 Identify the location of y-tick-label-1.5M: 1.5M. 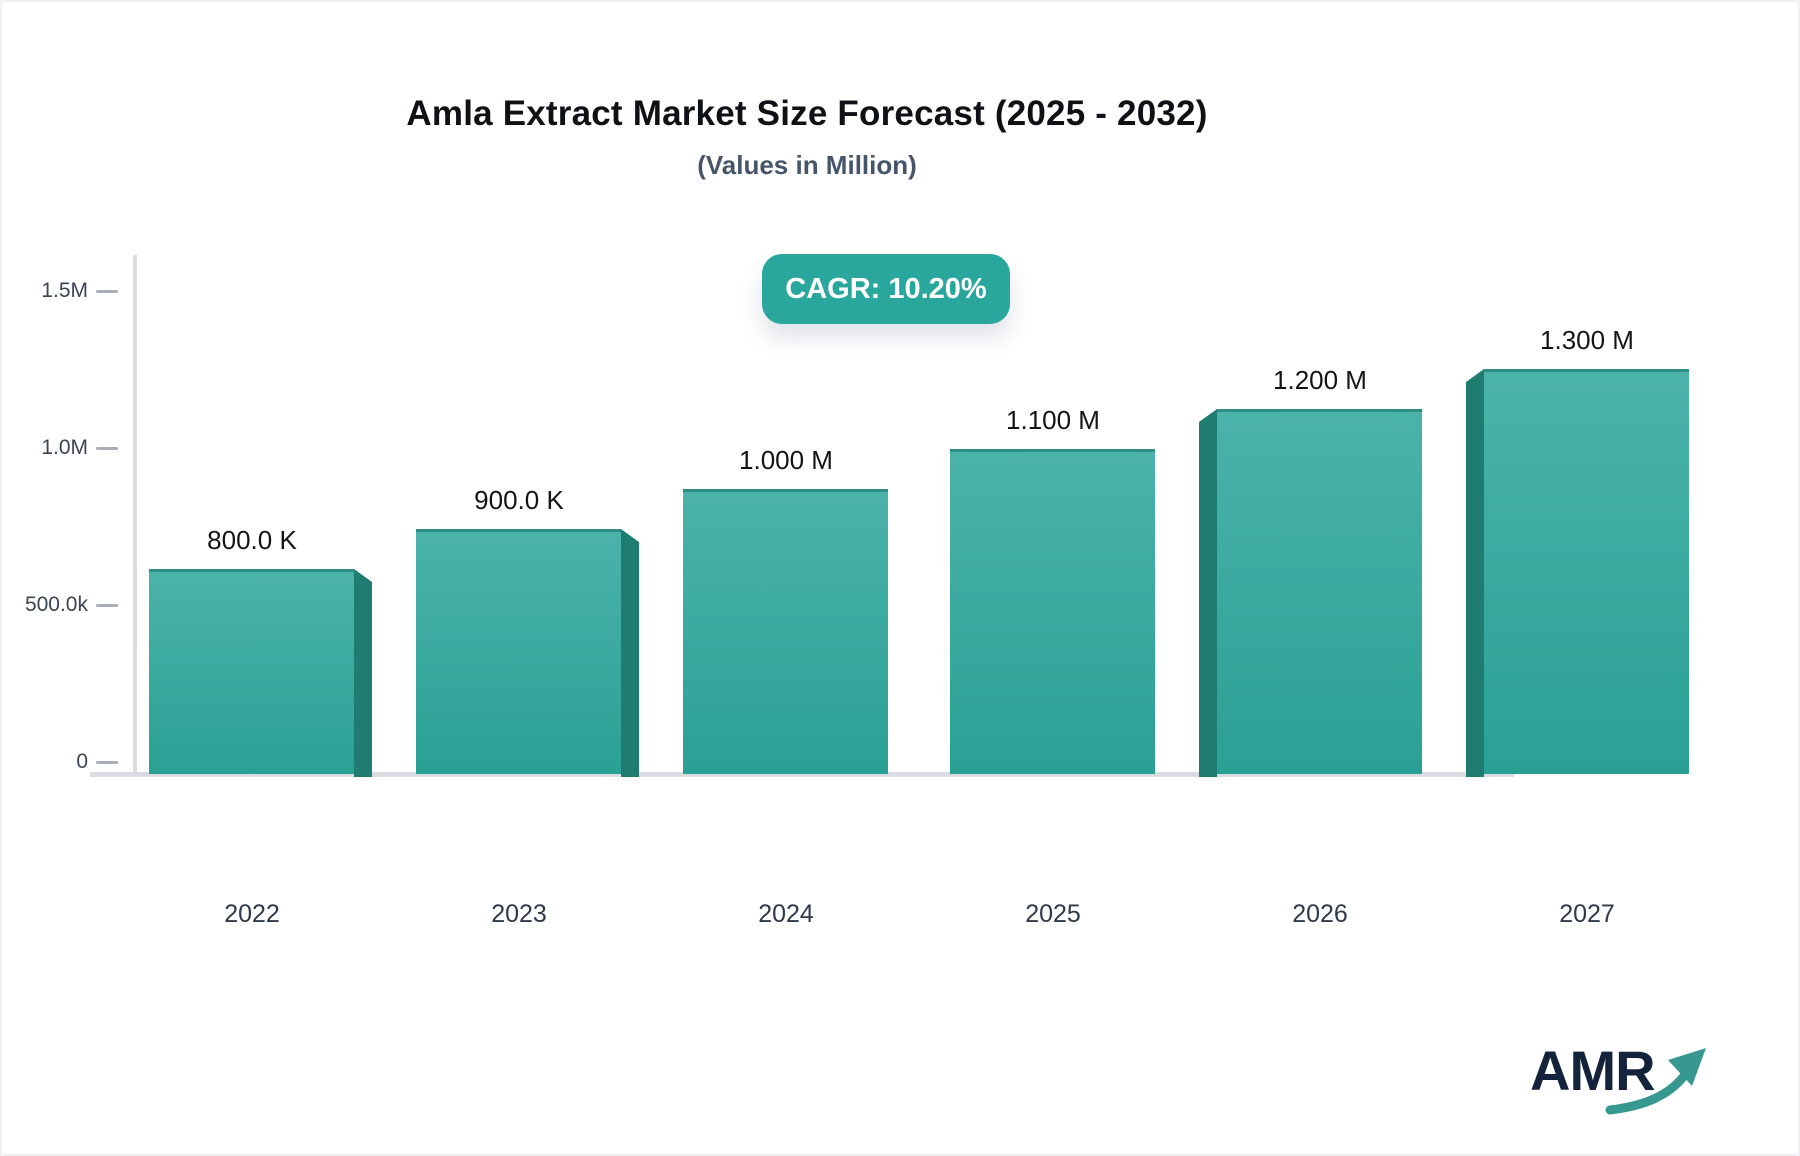
(64, 290).